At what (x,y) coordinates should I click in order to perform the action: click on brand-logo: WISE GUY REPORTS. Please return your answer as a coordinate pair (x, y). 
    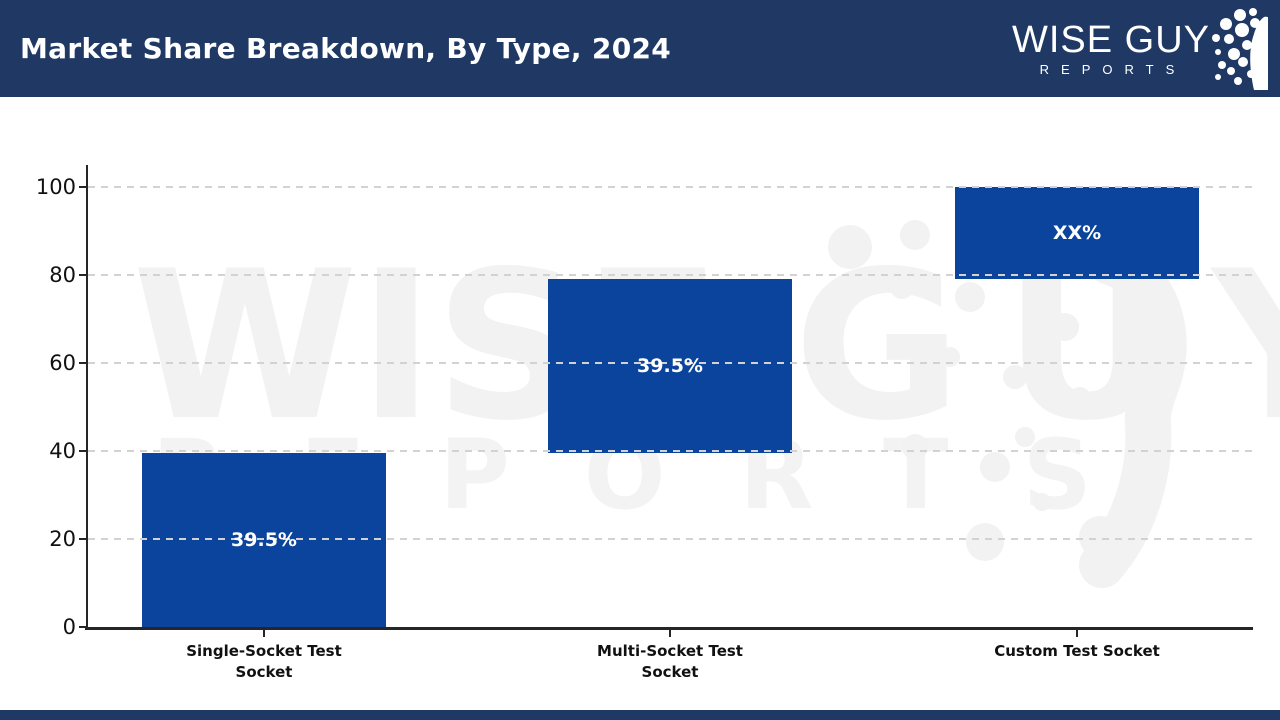
    Looking at the image, I should click on (1140, 49).